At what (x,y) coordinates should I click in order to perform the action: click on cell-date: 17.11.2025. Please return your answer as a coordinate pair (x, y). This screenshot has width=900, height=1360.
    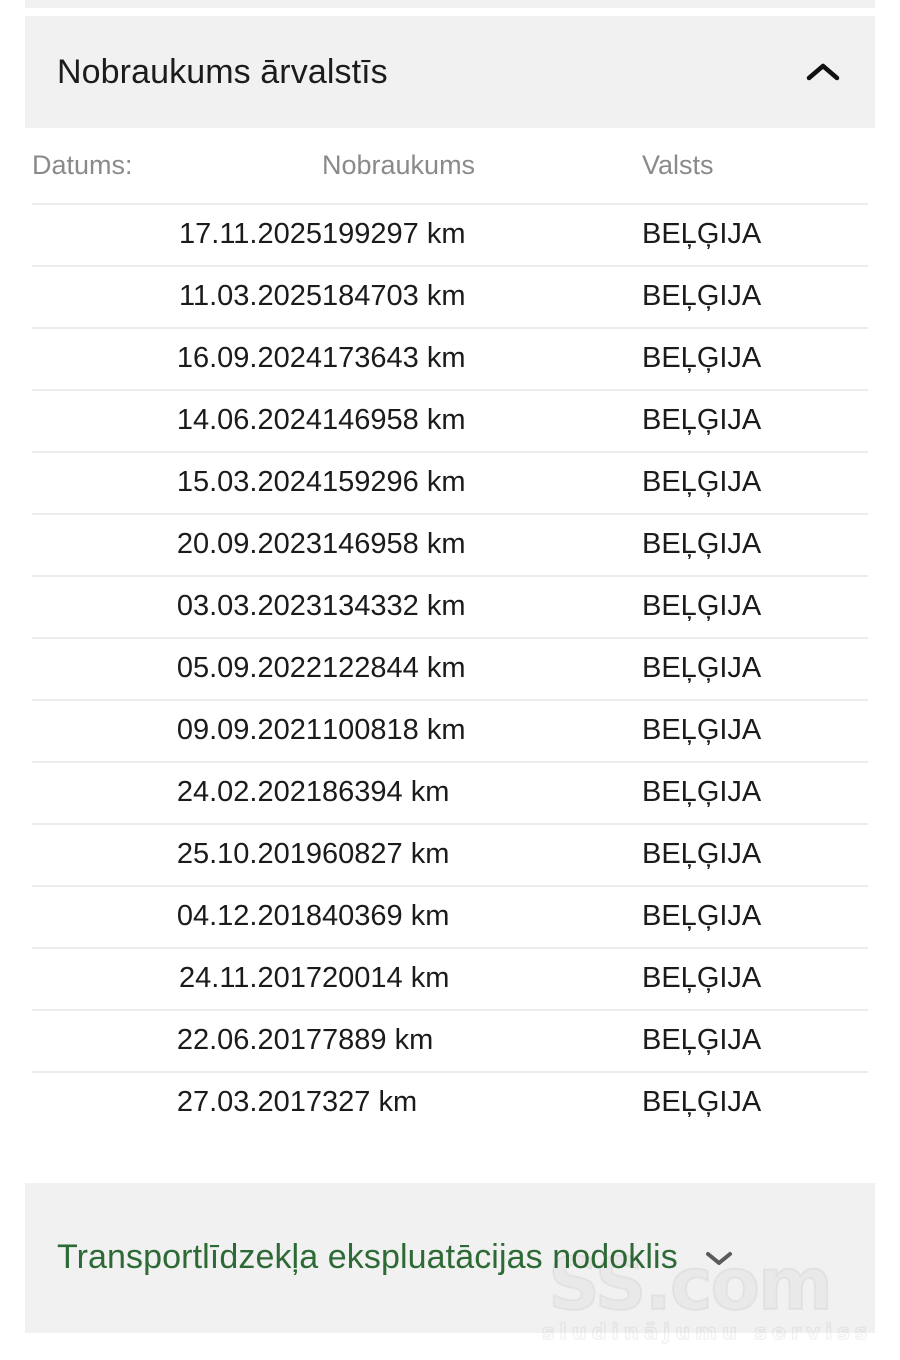
    Looking at the image, I should click on (177, 234).